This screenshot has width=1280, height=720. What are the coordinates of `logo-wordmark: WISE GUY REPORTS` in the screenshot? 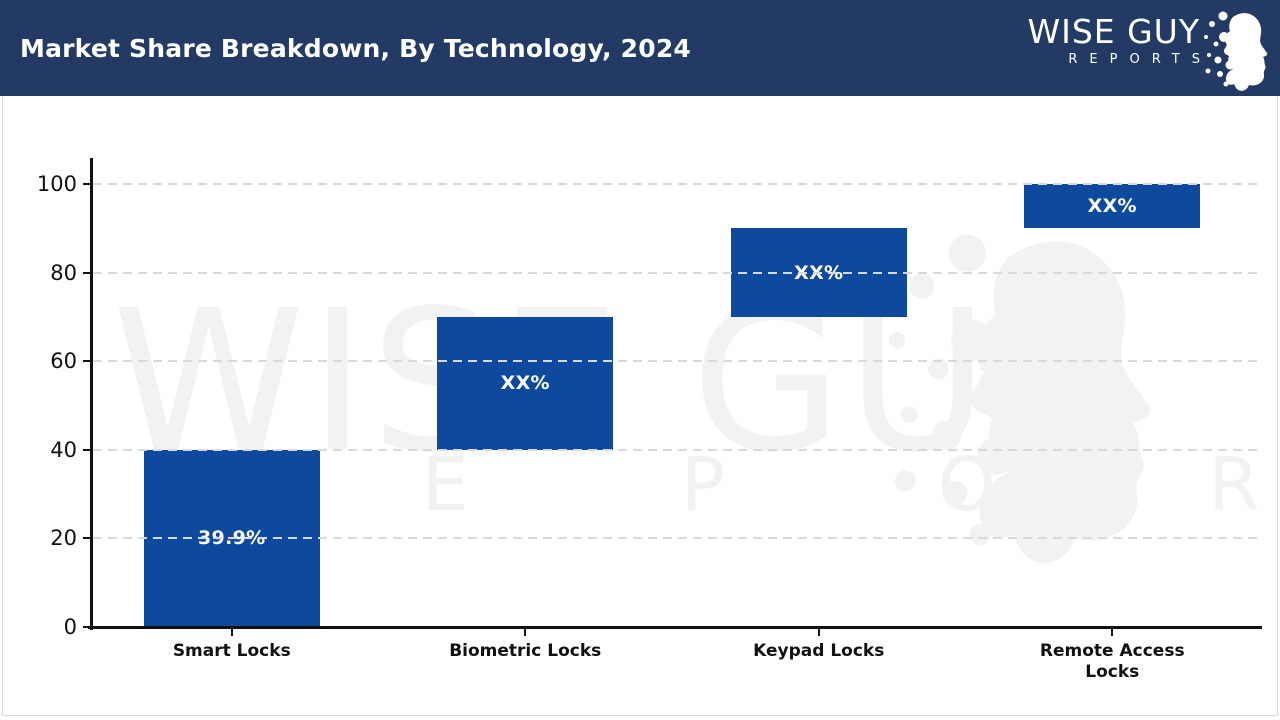 It's located at (1113, 39).